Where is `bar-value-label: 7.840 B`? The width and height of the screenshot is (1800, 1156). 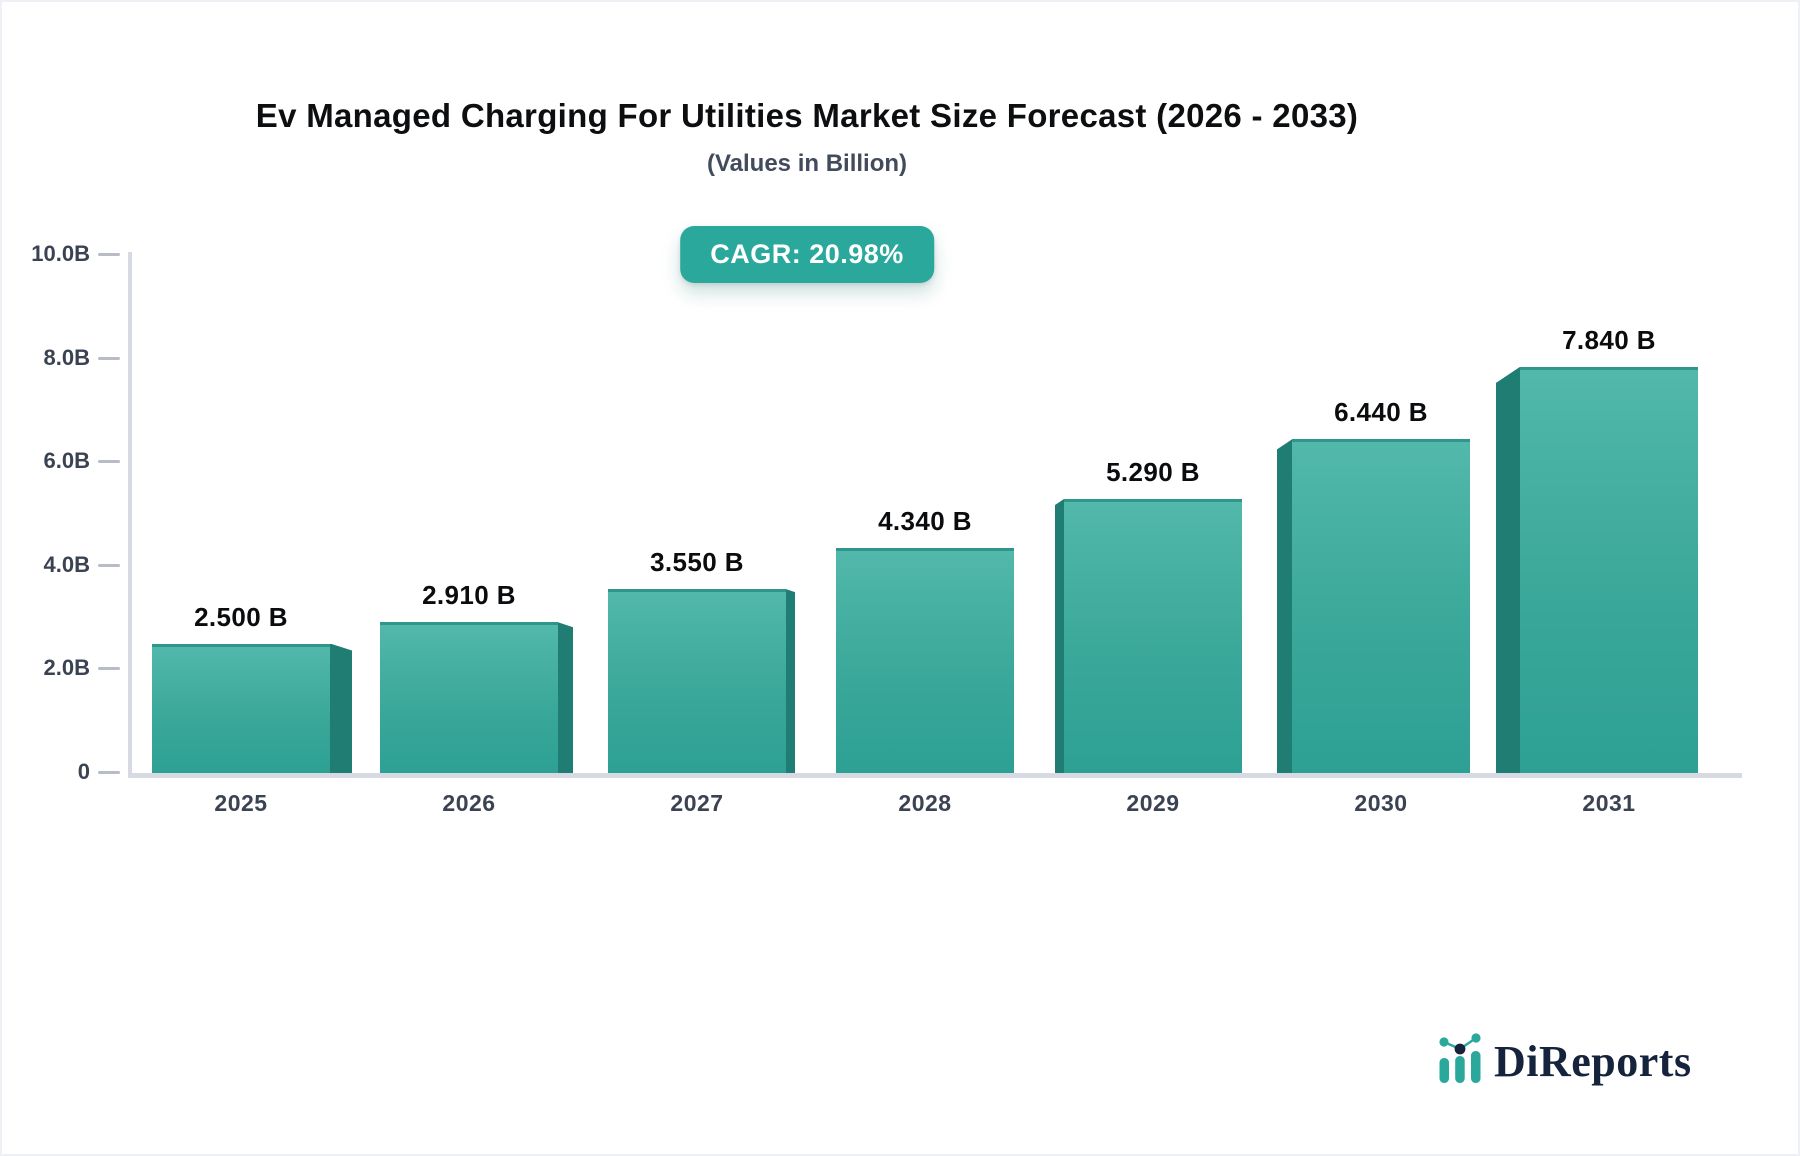
bar-value-label: 7.840 B is located at coordinates (1609, 339).